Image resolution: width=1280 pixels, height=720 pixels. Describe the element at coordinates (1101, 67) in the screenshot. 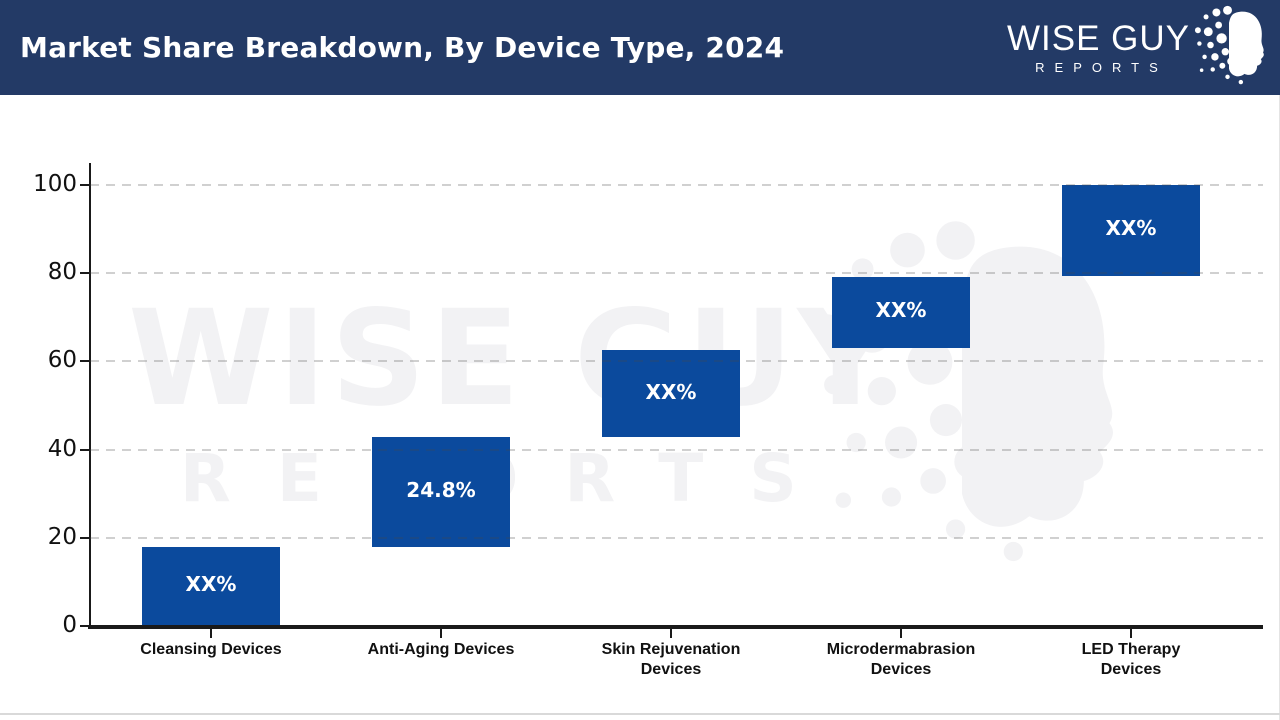

I see `brand-logo-subtitle: REPORTS` at that location.